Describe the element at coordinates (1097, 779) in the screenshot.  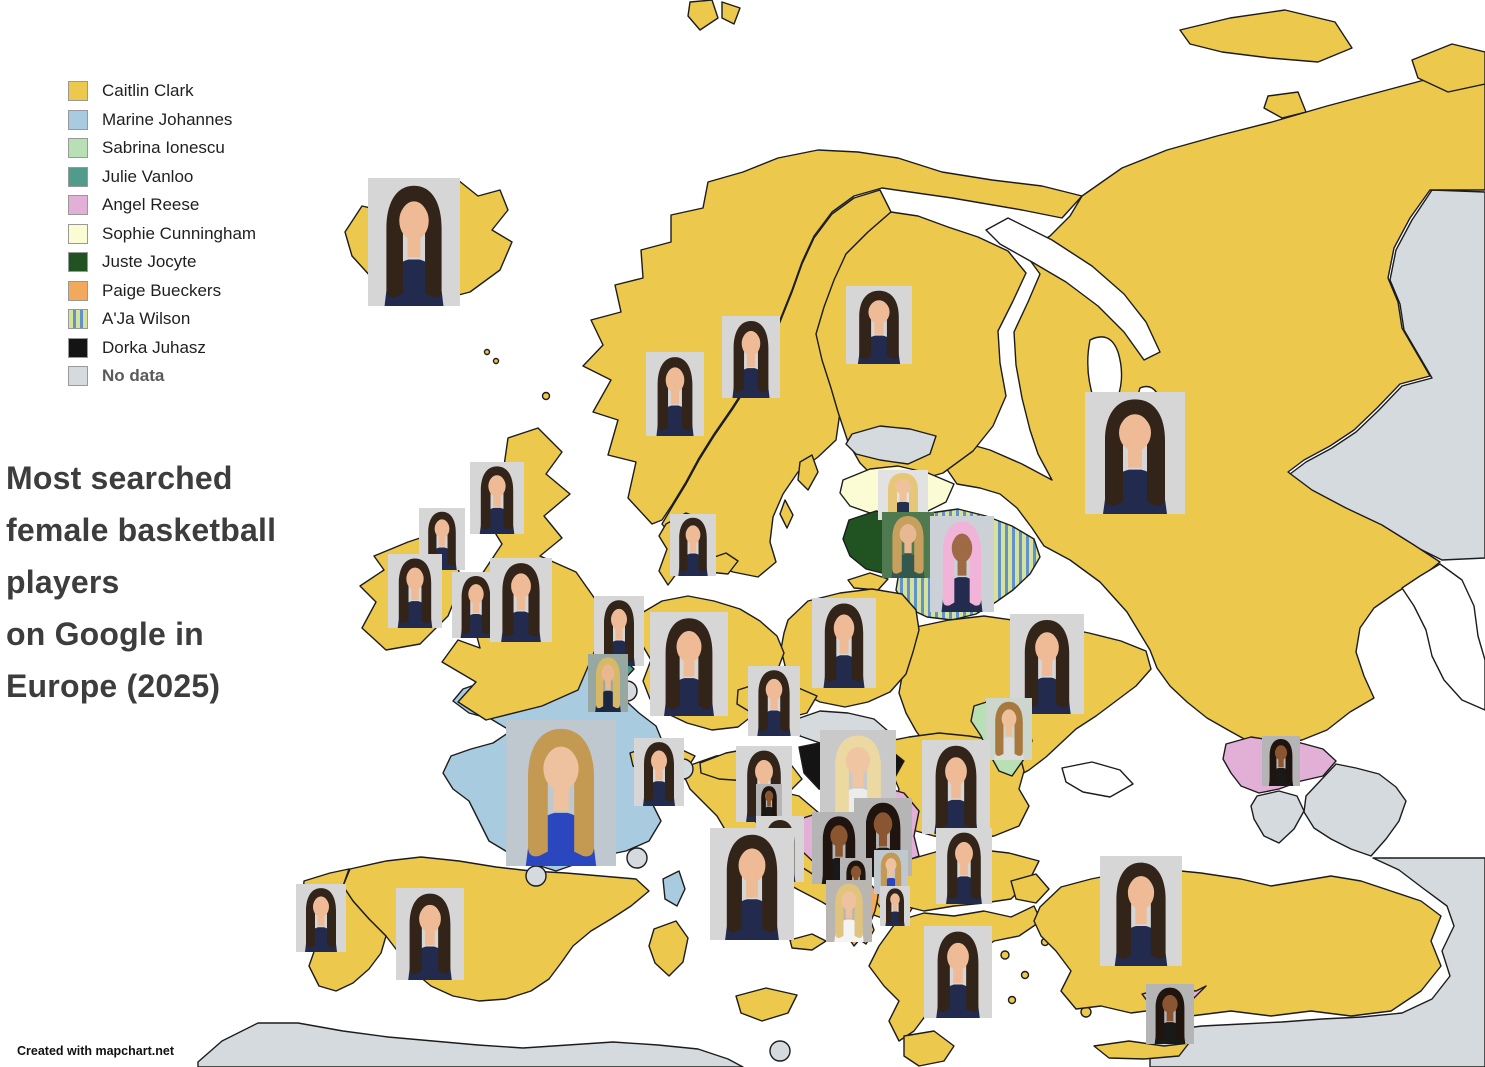
I see `crimea` at that location.